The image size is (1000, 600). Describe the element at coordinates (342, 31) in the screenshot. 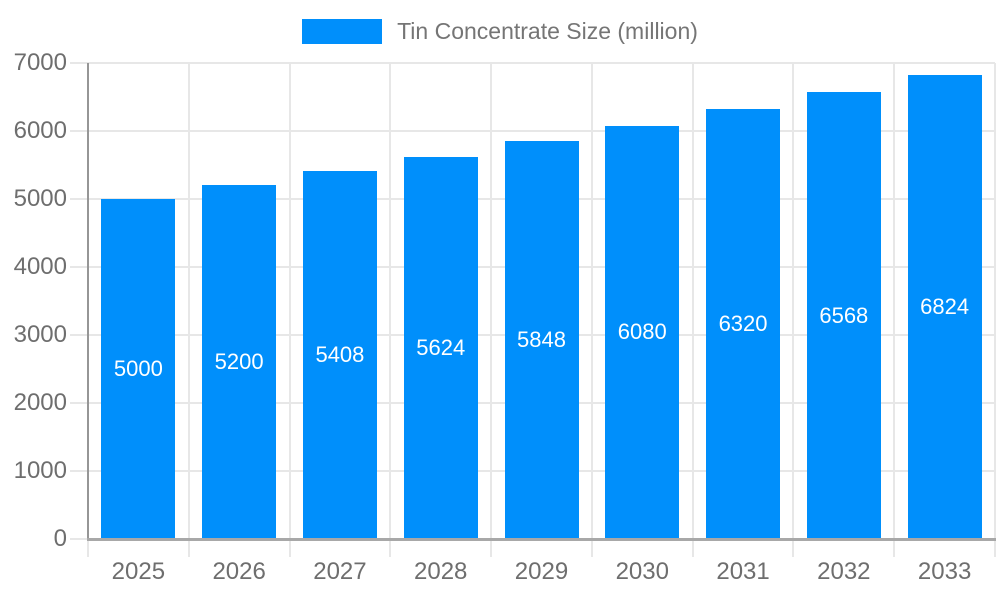

I see `legend-swatch` at that location.